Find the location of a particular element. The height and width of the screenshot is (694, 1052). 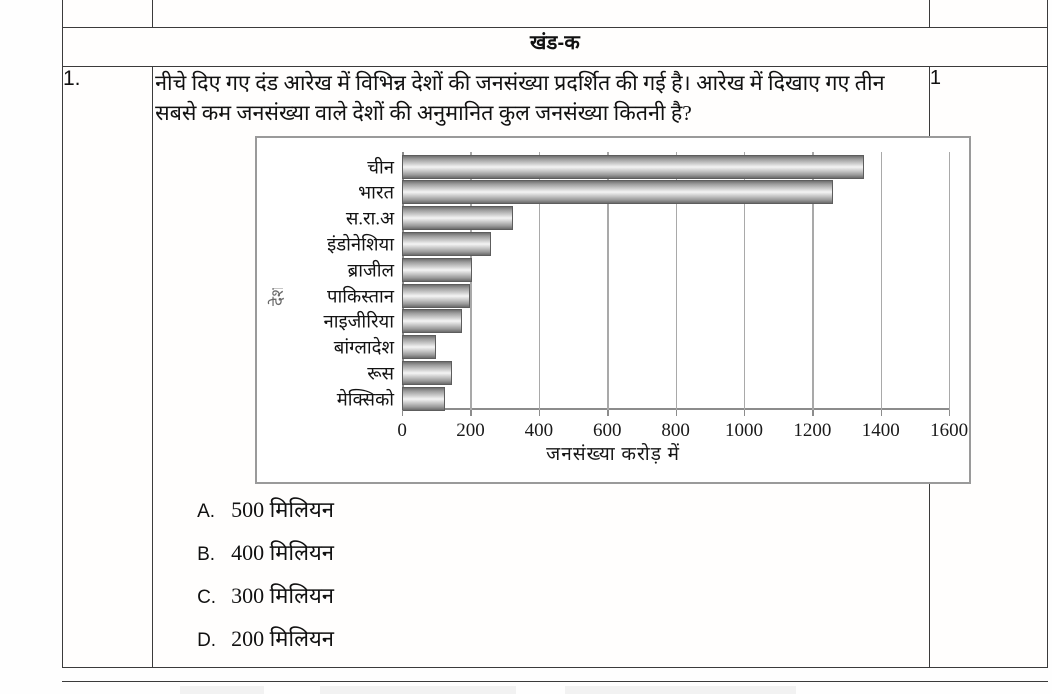

header-number-col: संख्या is located at coordinates (107, 14).